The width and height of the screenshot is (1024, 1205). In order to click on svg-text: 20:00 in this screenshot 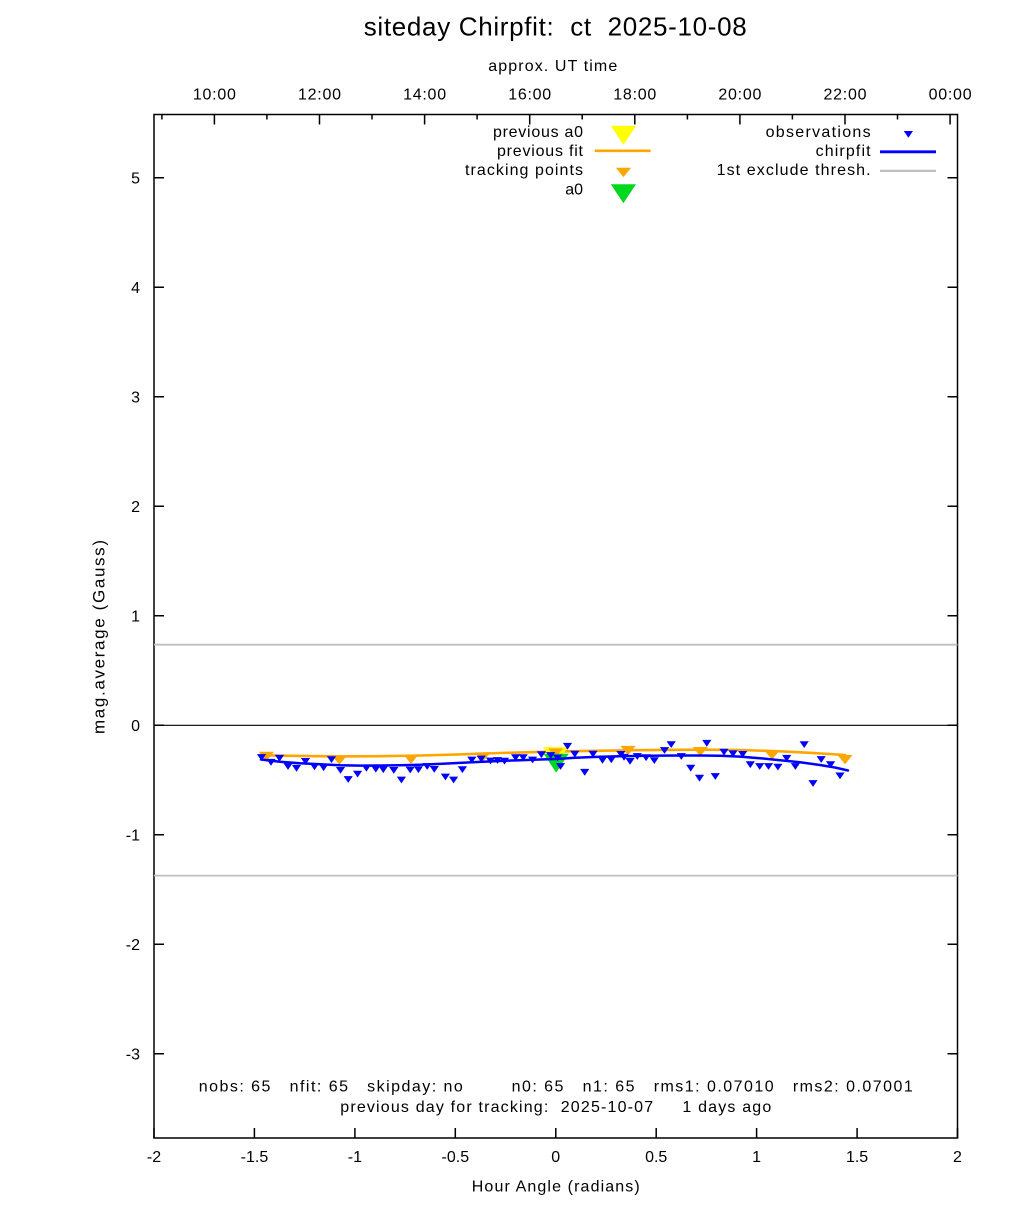, I will do `click(739, 95)`.